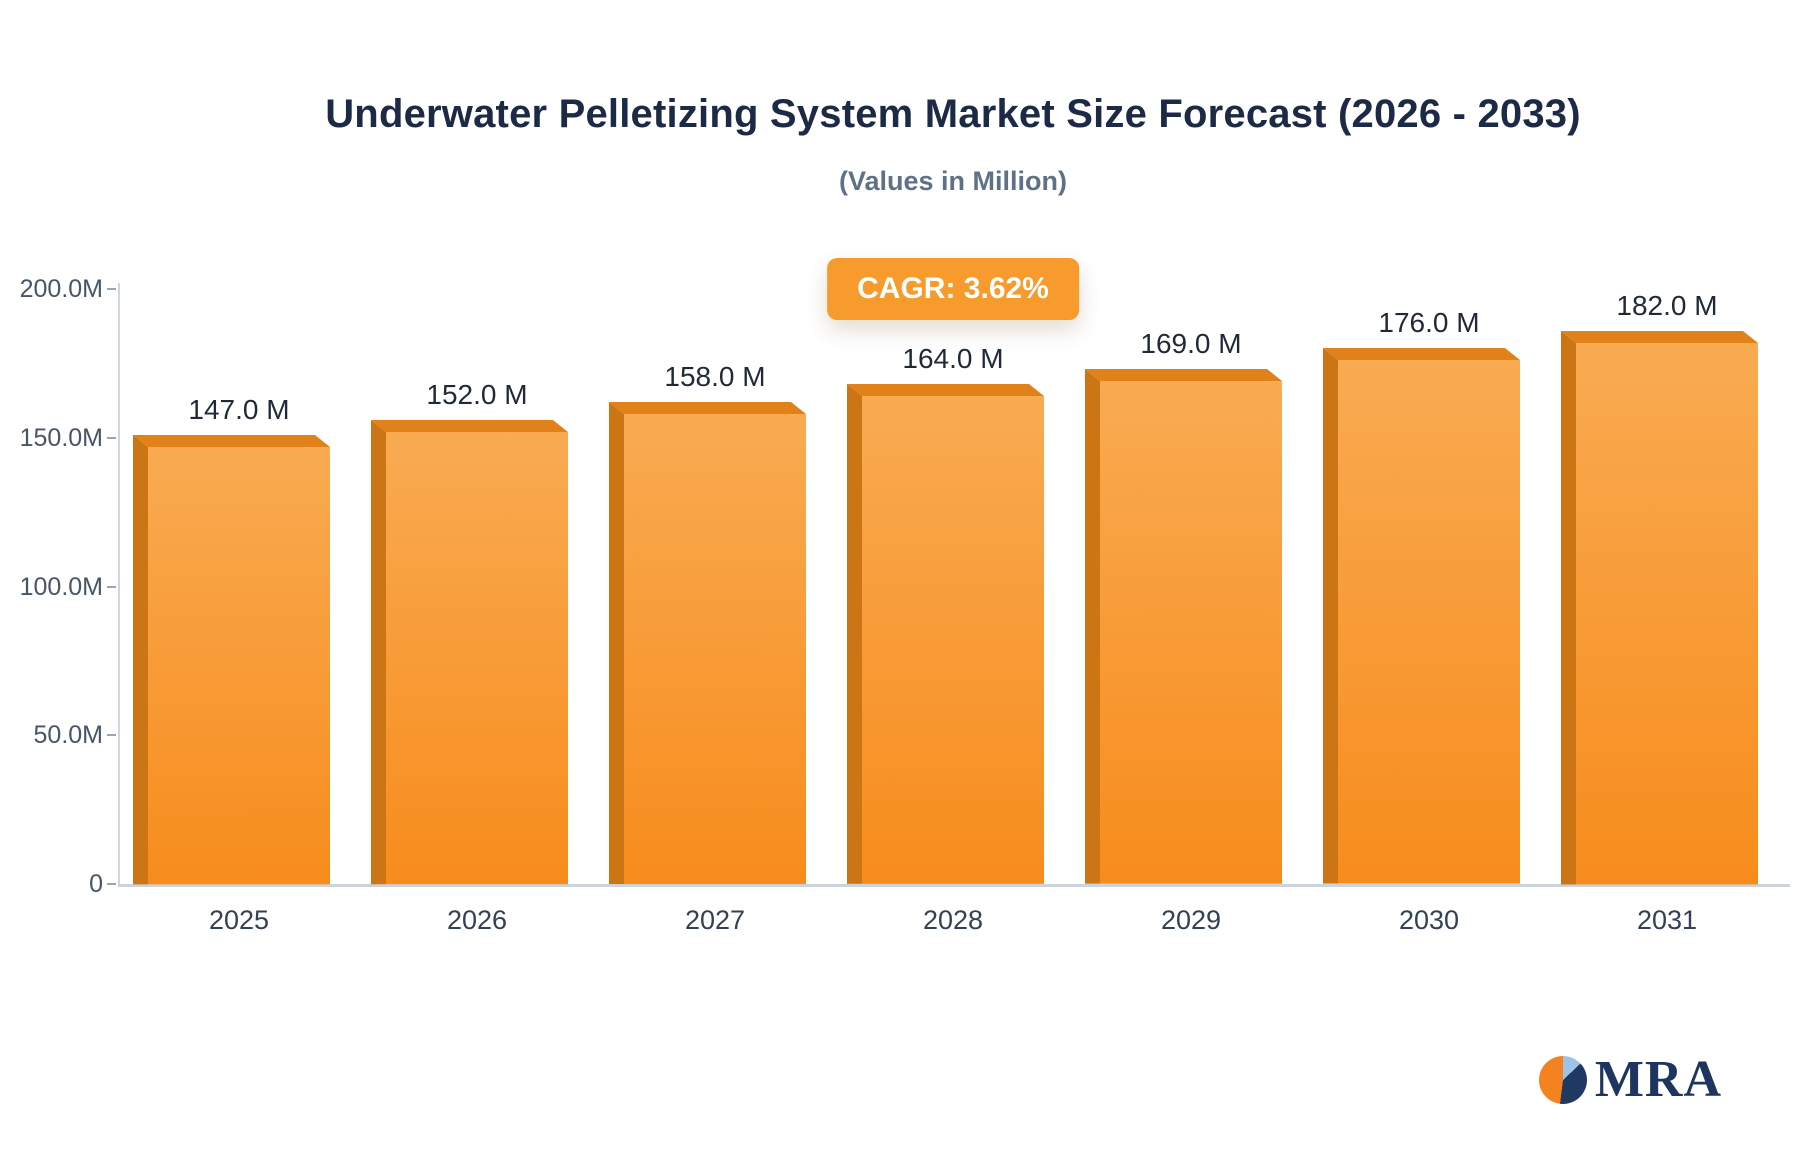 This screenshot has height=1156, width=1800. I want to click on y-axis-line, so click(119, 583).